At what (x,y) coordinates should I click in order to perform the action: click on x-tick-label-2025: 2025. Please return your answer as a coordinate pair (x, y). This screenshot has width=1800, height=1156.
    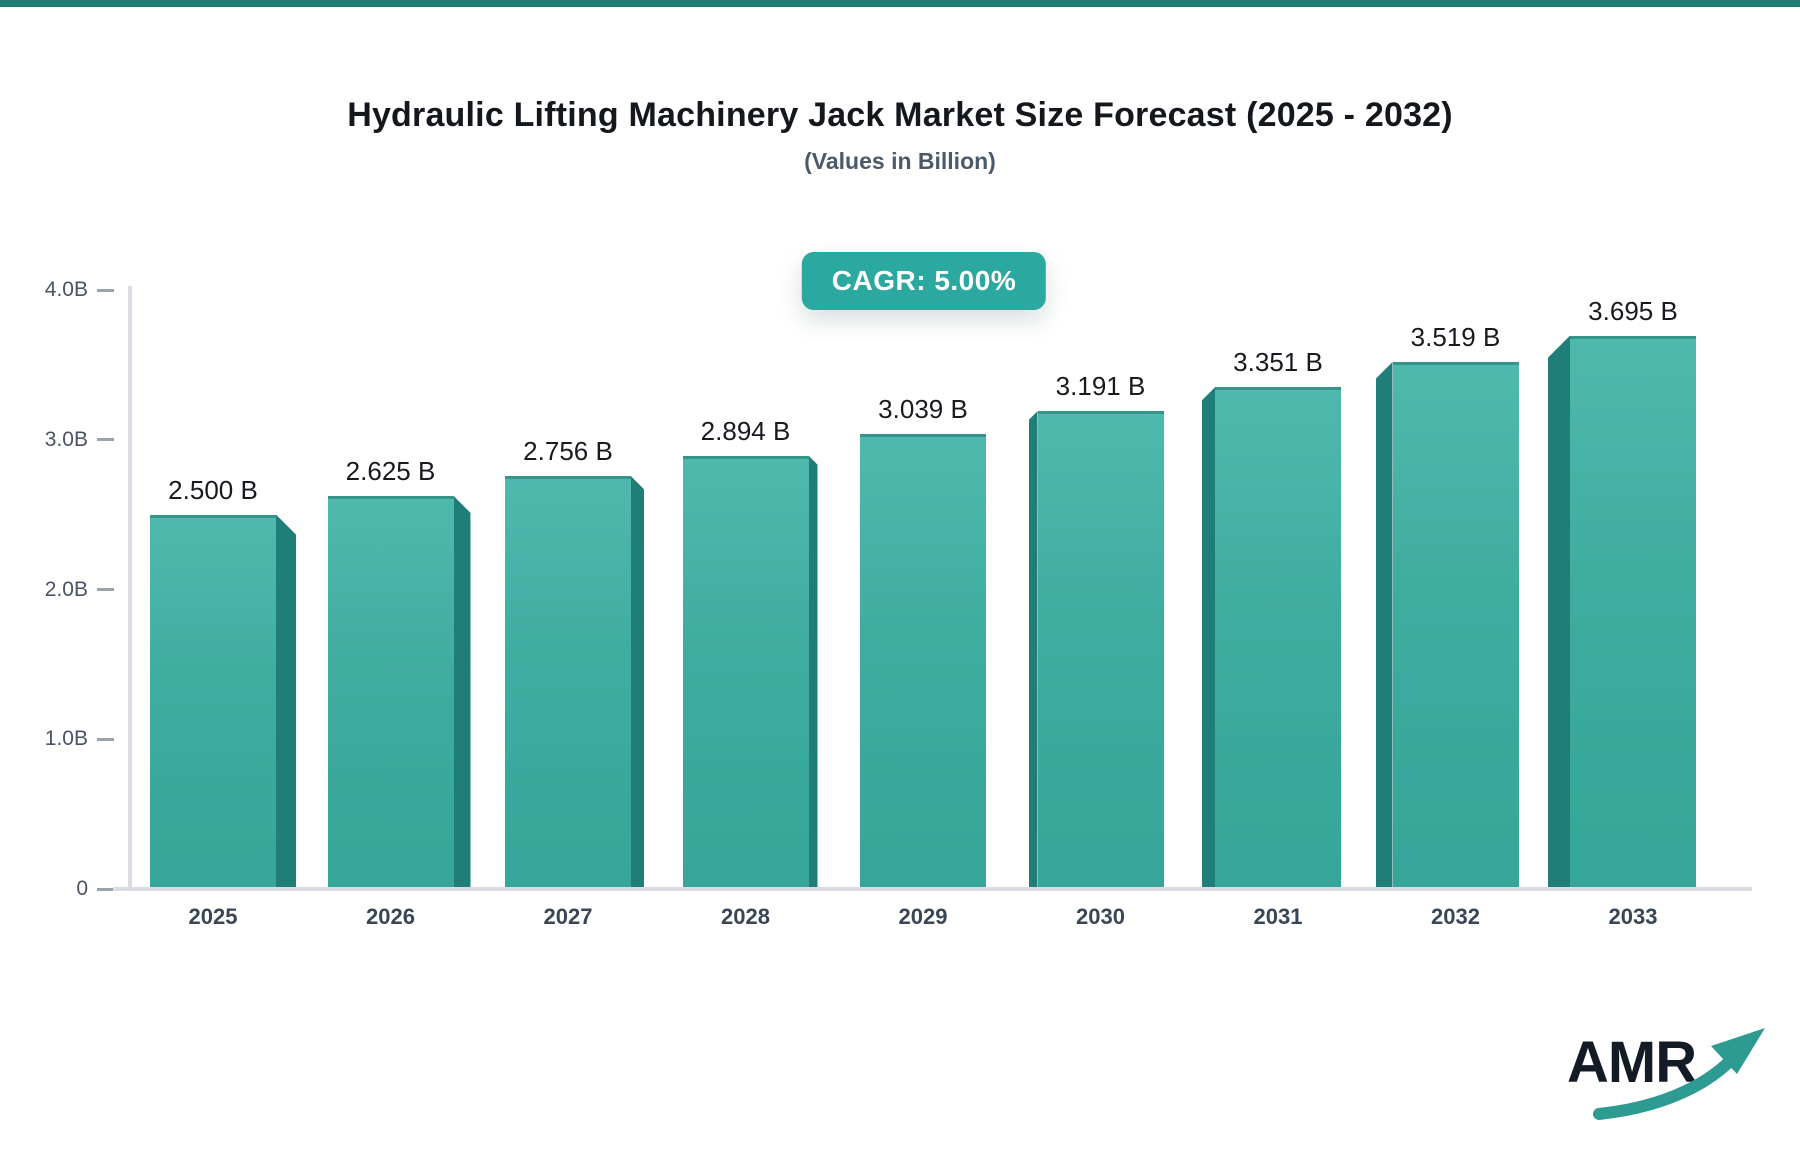
    Looking at the image, I should click on (213, 916).